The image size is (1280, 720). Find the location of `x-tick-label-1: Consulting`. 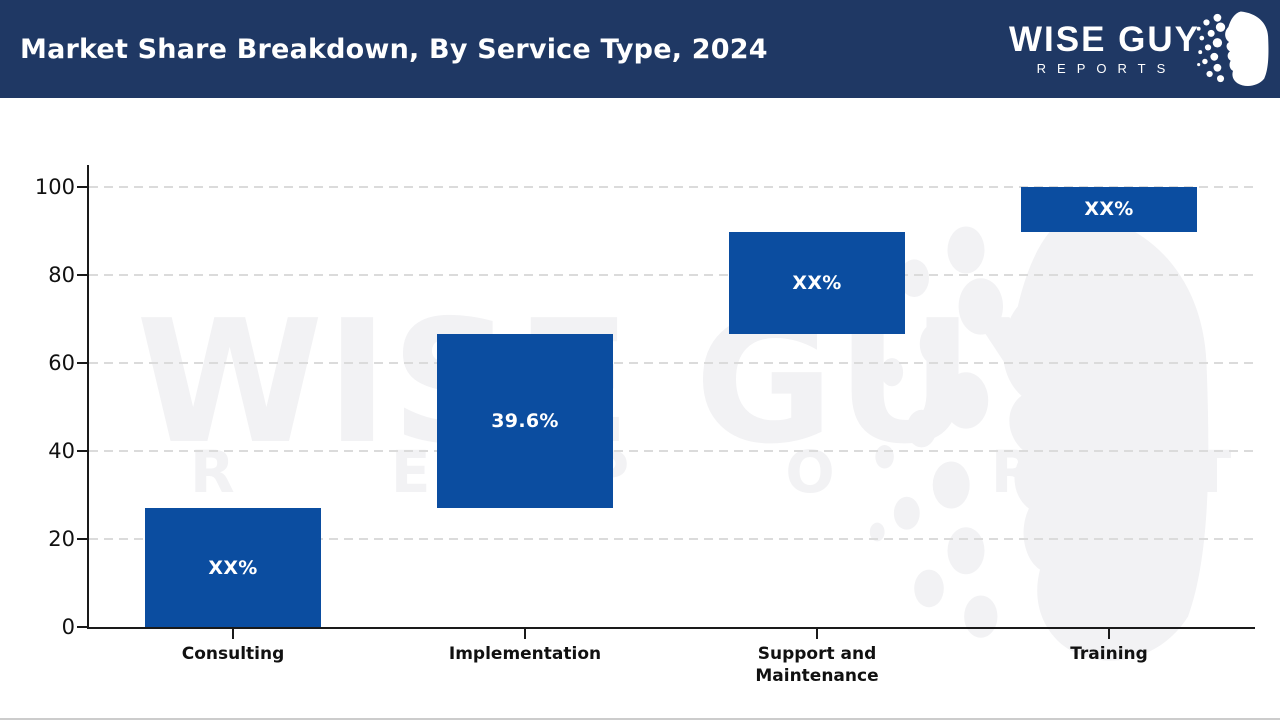

x-tick-label-1: Consulting is located at coordinates (233, 654).